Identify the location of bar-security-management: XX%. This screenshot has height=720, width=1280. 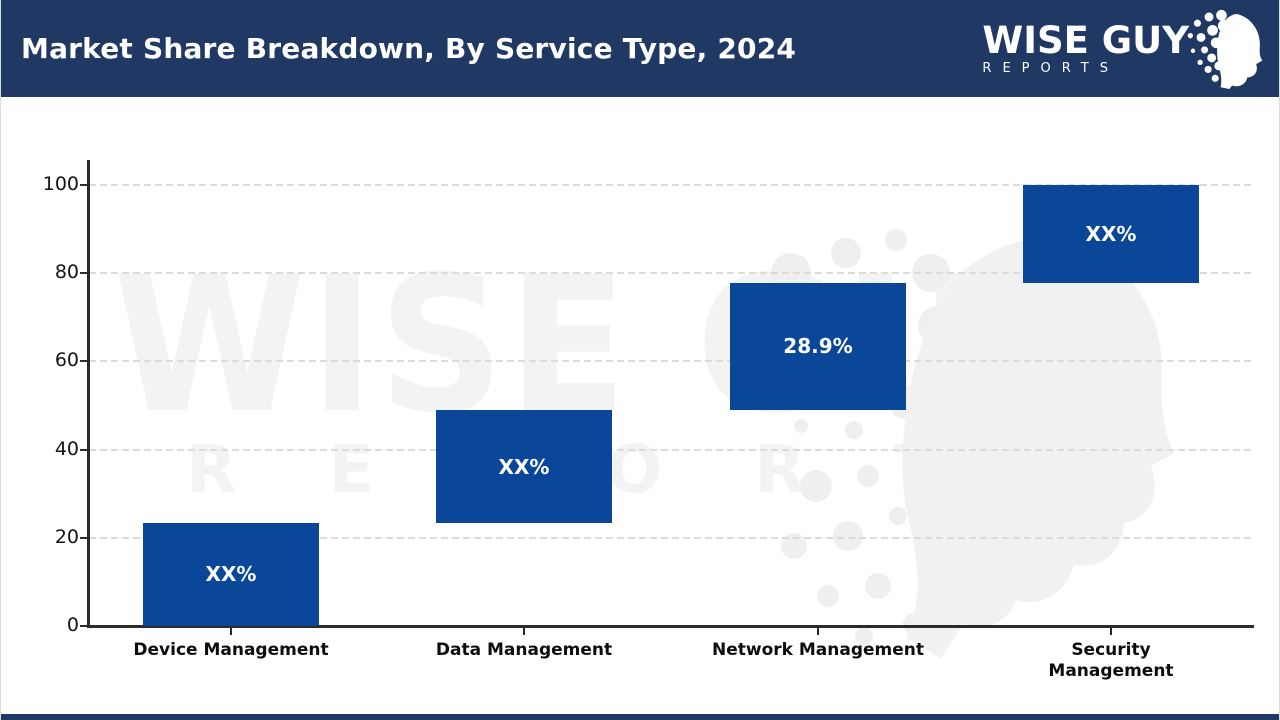
(1111, 233).